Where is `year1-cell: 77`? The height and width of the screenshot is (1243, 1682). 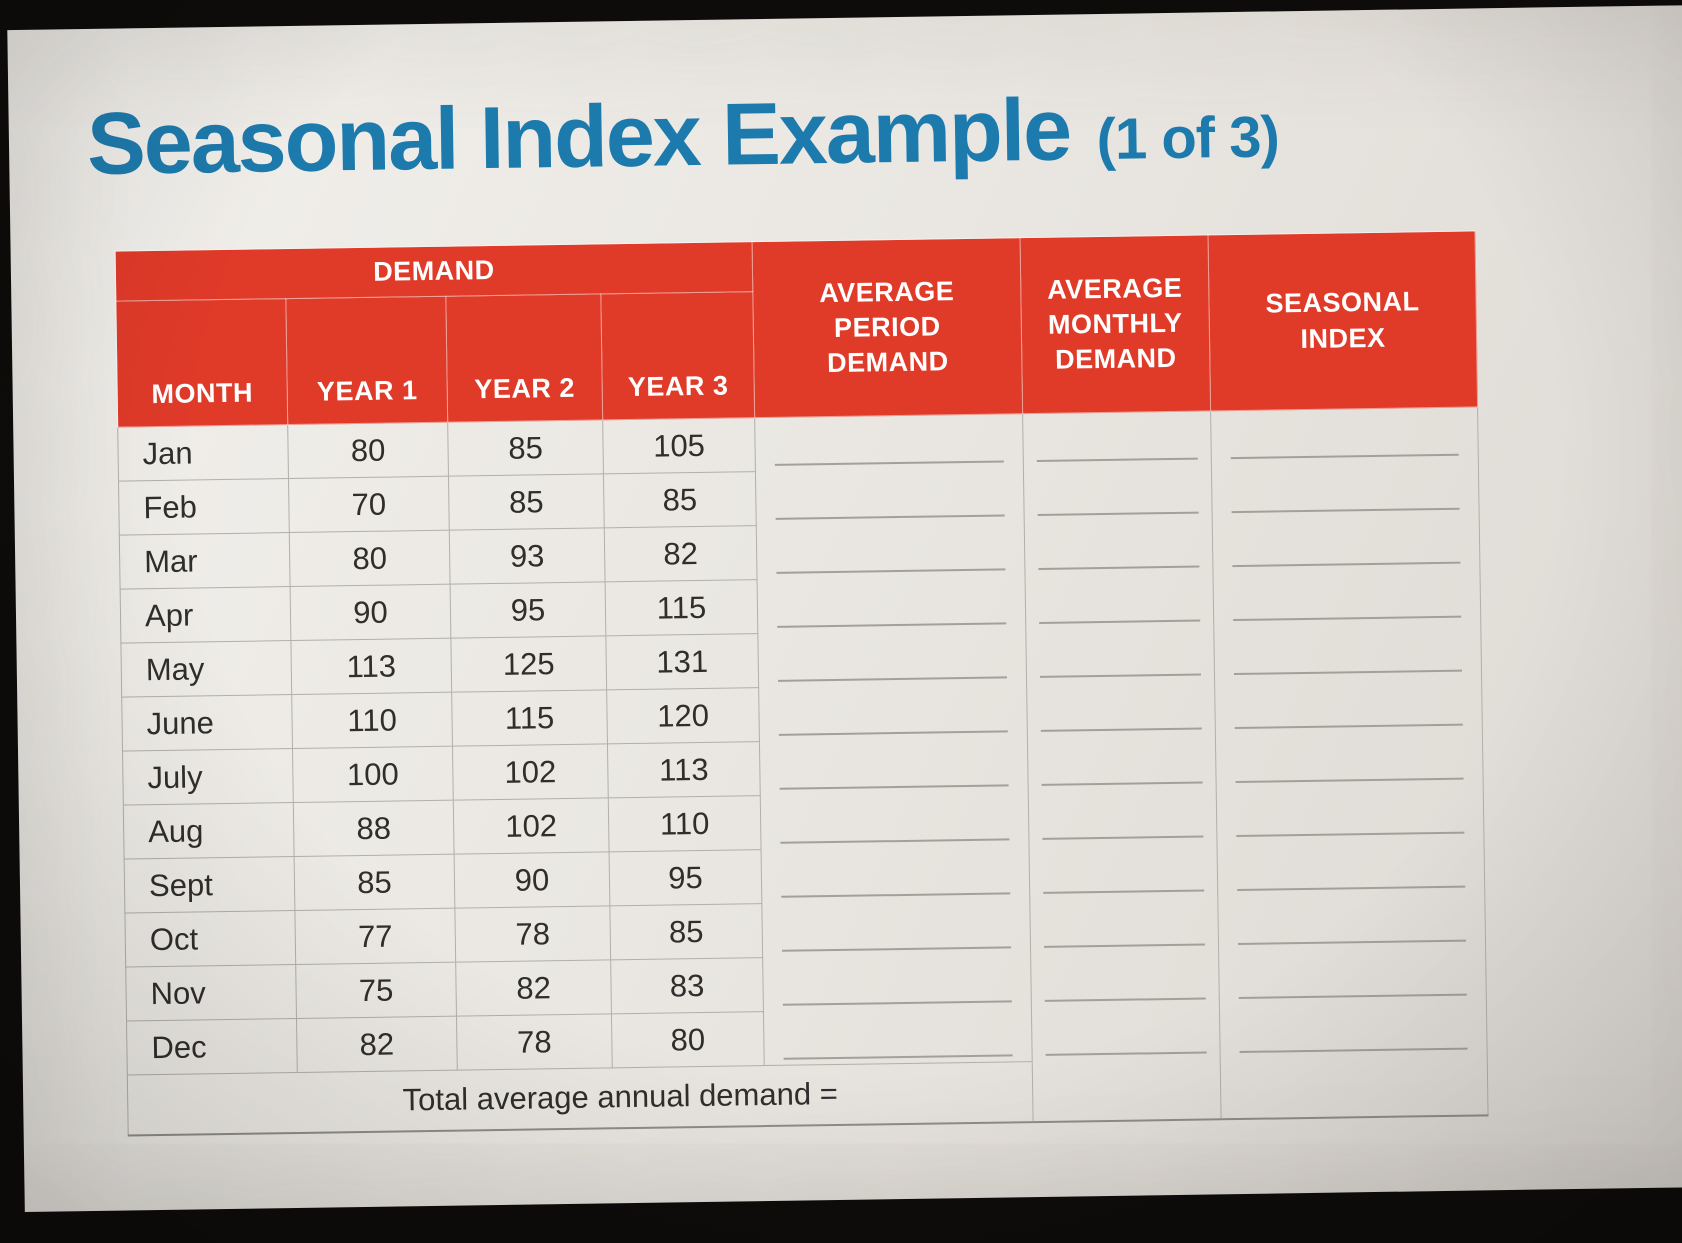 year1-cell: 77 is located at coordinates (375, 936).